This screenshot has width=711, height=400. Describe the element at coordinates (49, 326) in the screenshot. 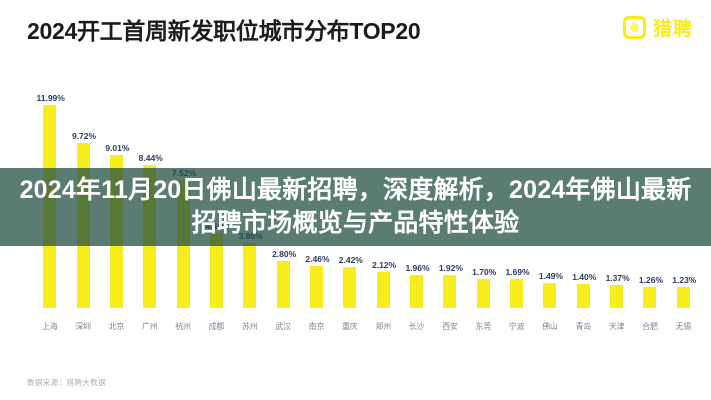

I see `x-axis-tick-label: 上海` at that location.